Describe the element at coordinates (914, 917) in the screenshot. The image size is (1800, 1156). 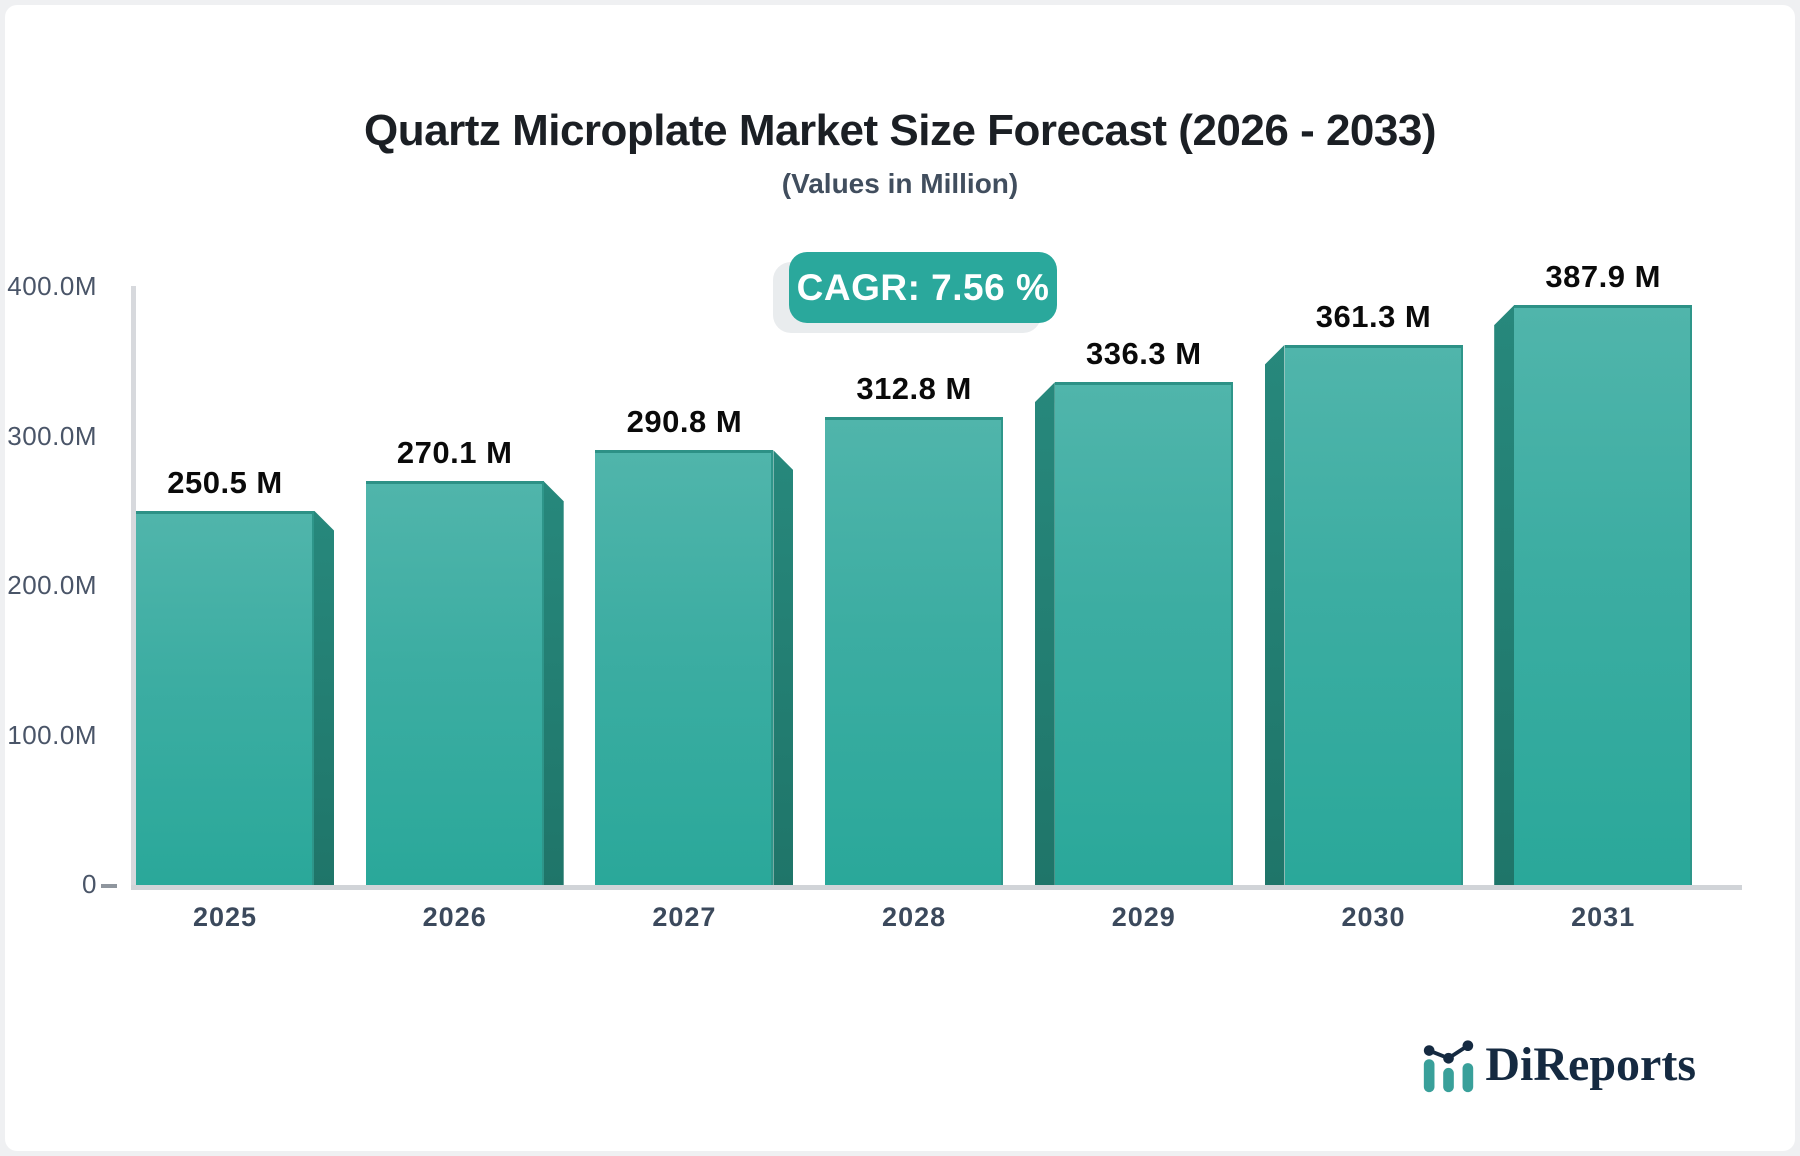
I see `x-tick-label: 2028` at that location.